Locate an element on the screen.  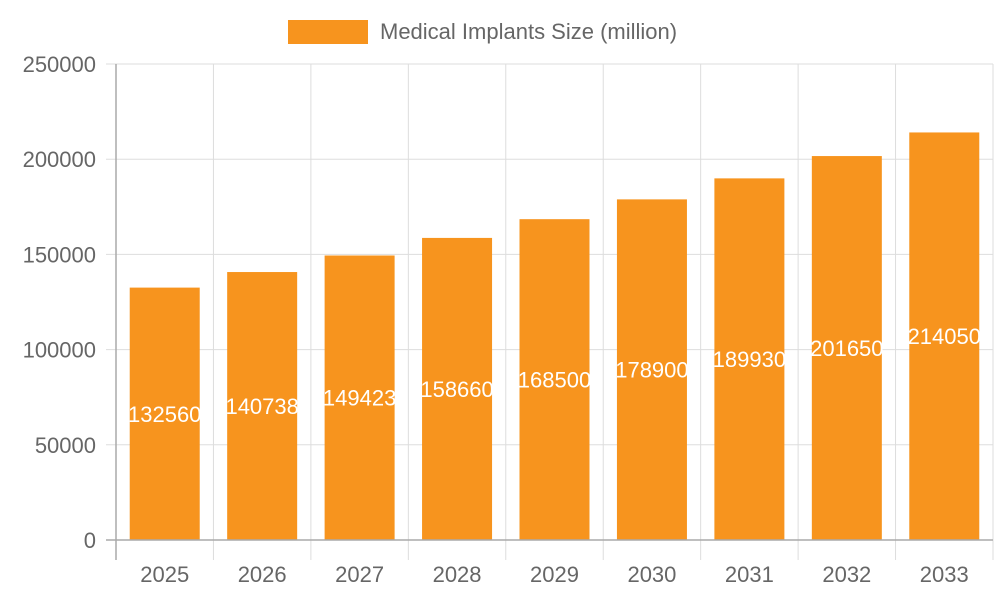
y-tick-label: 100000 is located at coordinates (59, 350).